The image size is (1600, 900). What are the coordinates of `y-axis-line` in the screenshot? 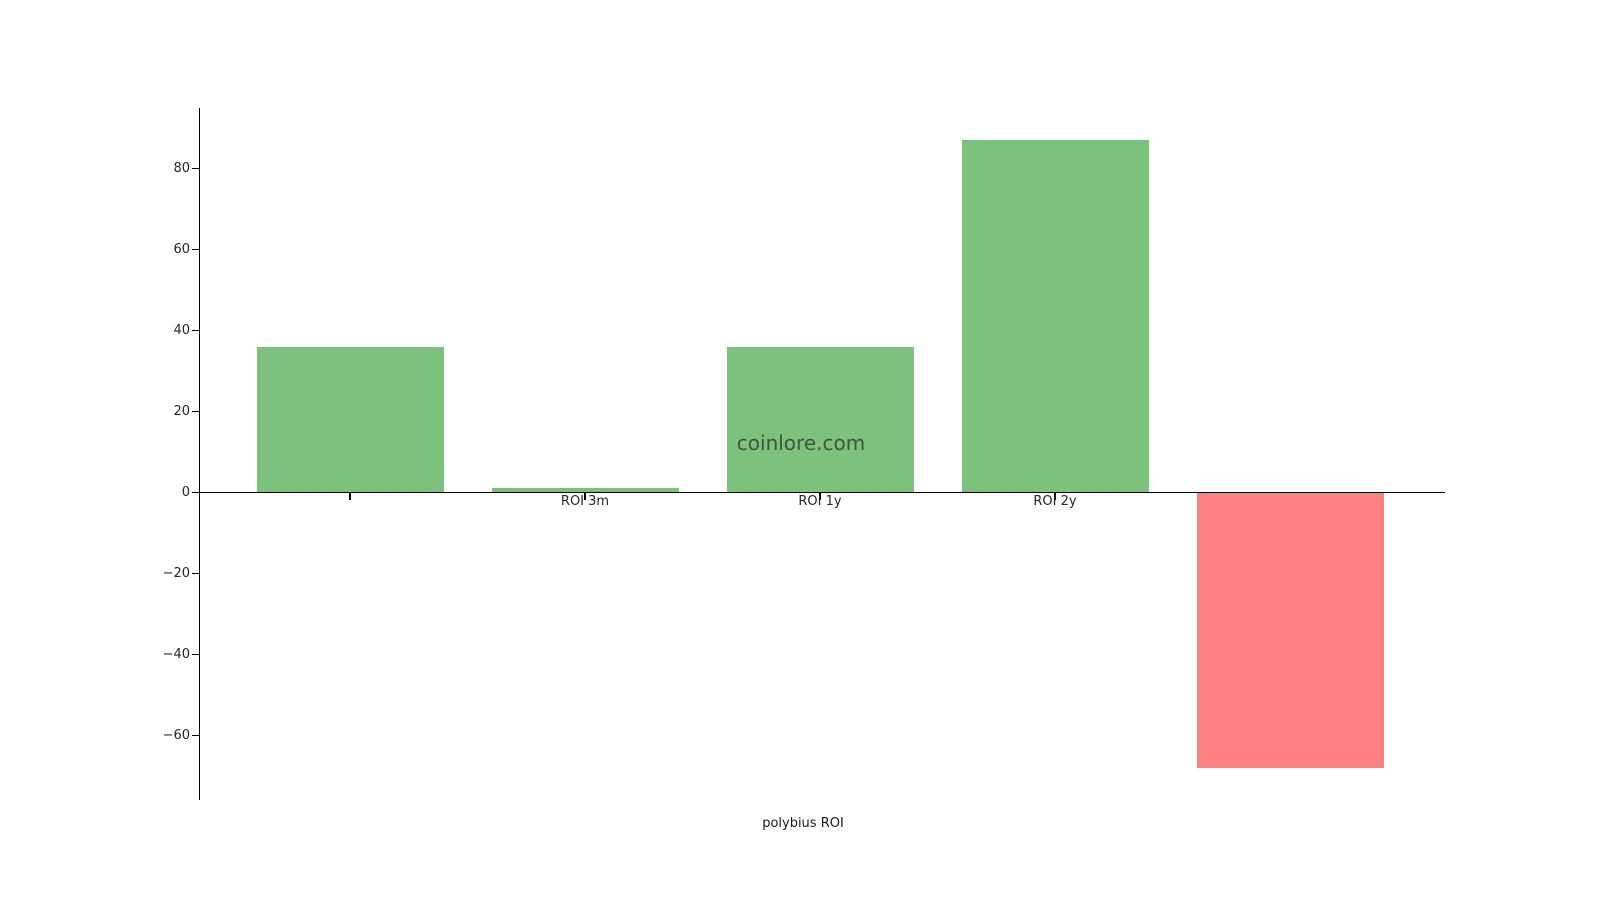 It's located at (199, 454).